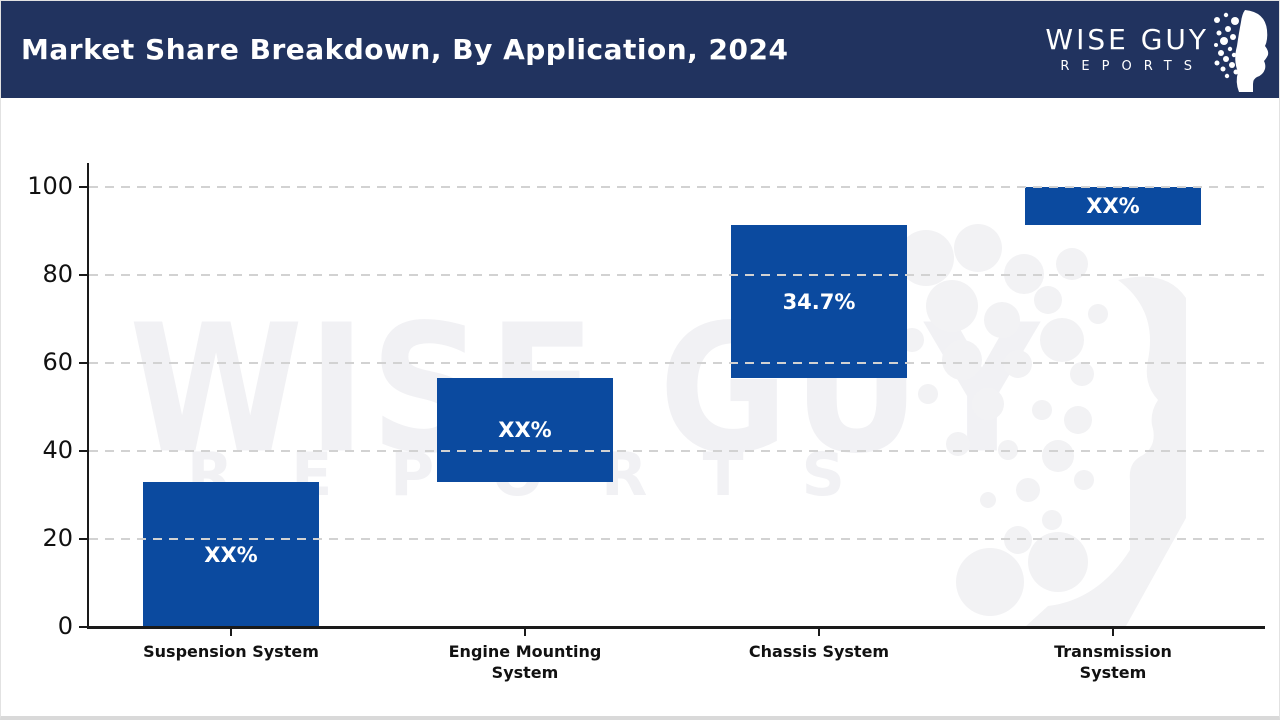  What do you see at coordinates (1113, 662) in the screenshot?
I see `x-axis-label-transmission-system: Transmission System` at bounding box center [1113, 662].